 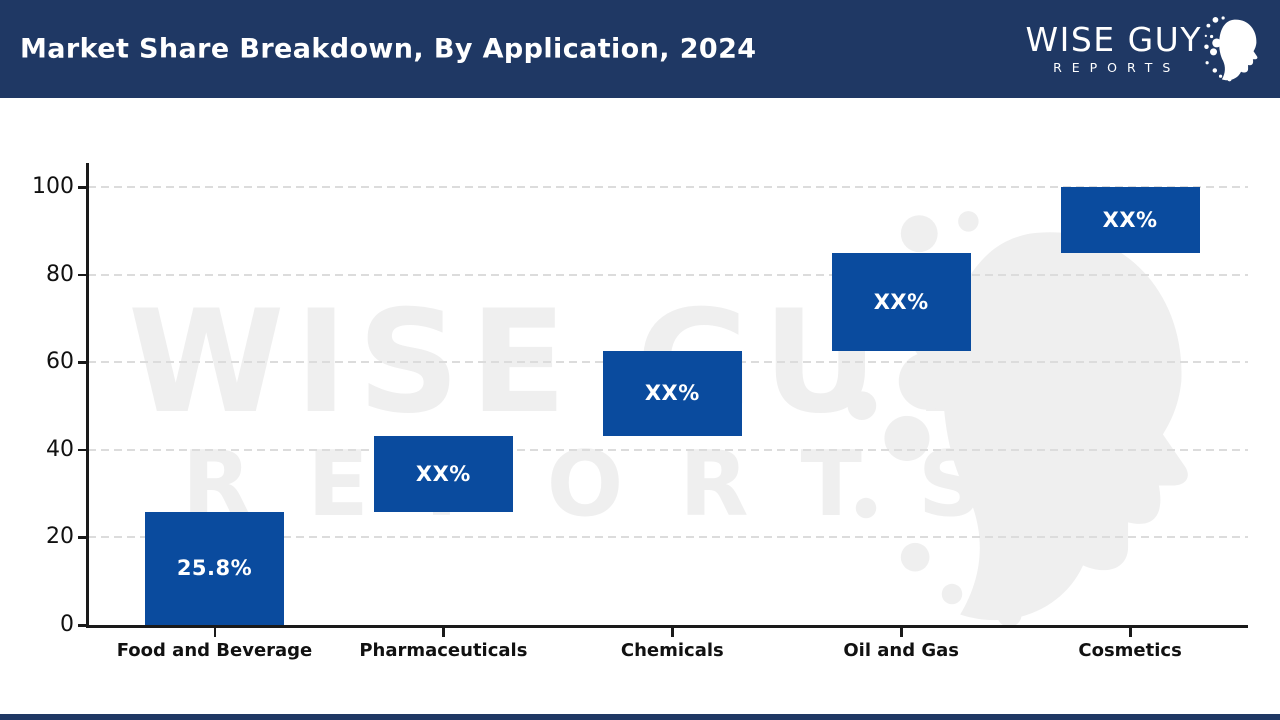 What do you see at coordinates (60, 274) in the screenshot?
I see `y-tick-label: 80` at bounding box center [60, 274].